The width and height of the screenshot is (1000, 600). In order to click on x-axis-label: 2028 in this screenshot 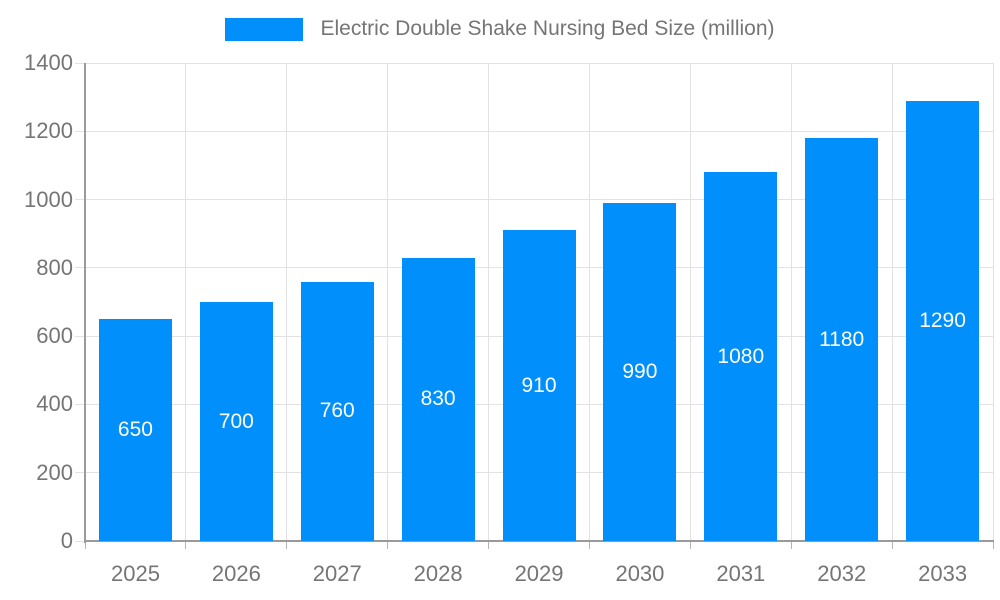, I will do `click(438, 573)`.